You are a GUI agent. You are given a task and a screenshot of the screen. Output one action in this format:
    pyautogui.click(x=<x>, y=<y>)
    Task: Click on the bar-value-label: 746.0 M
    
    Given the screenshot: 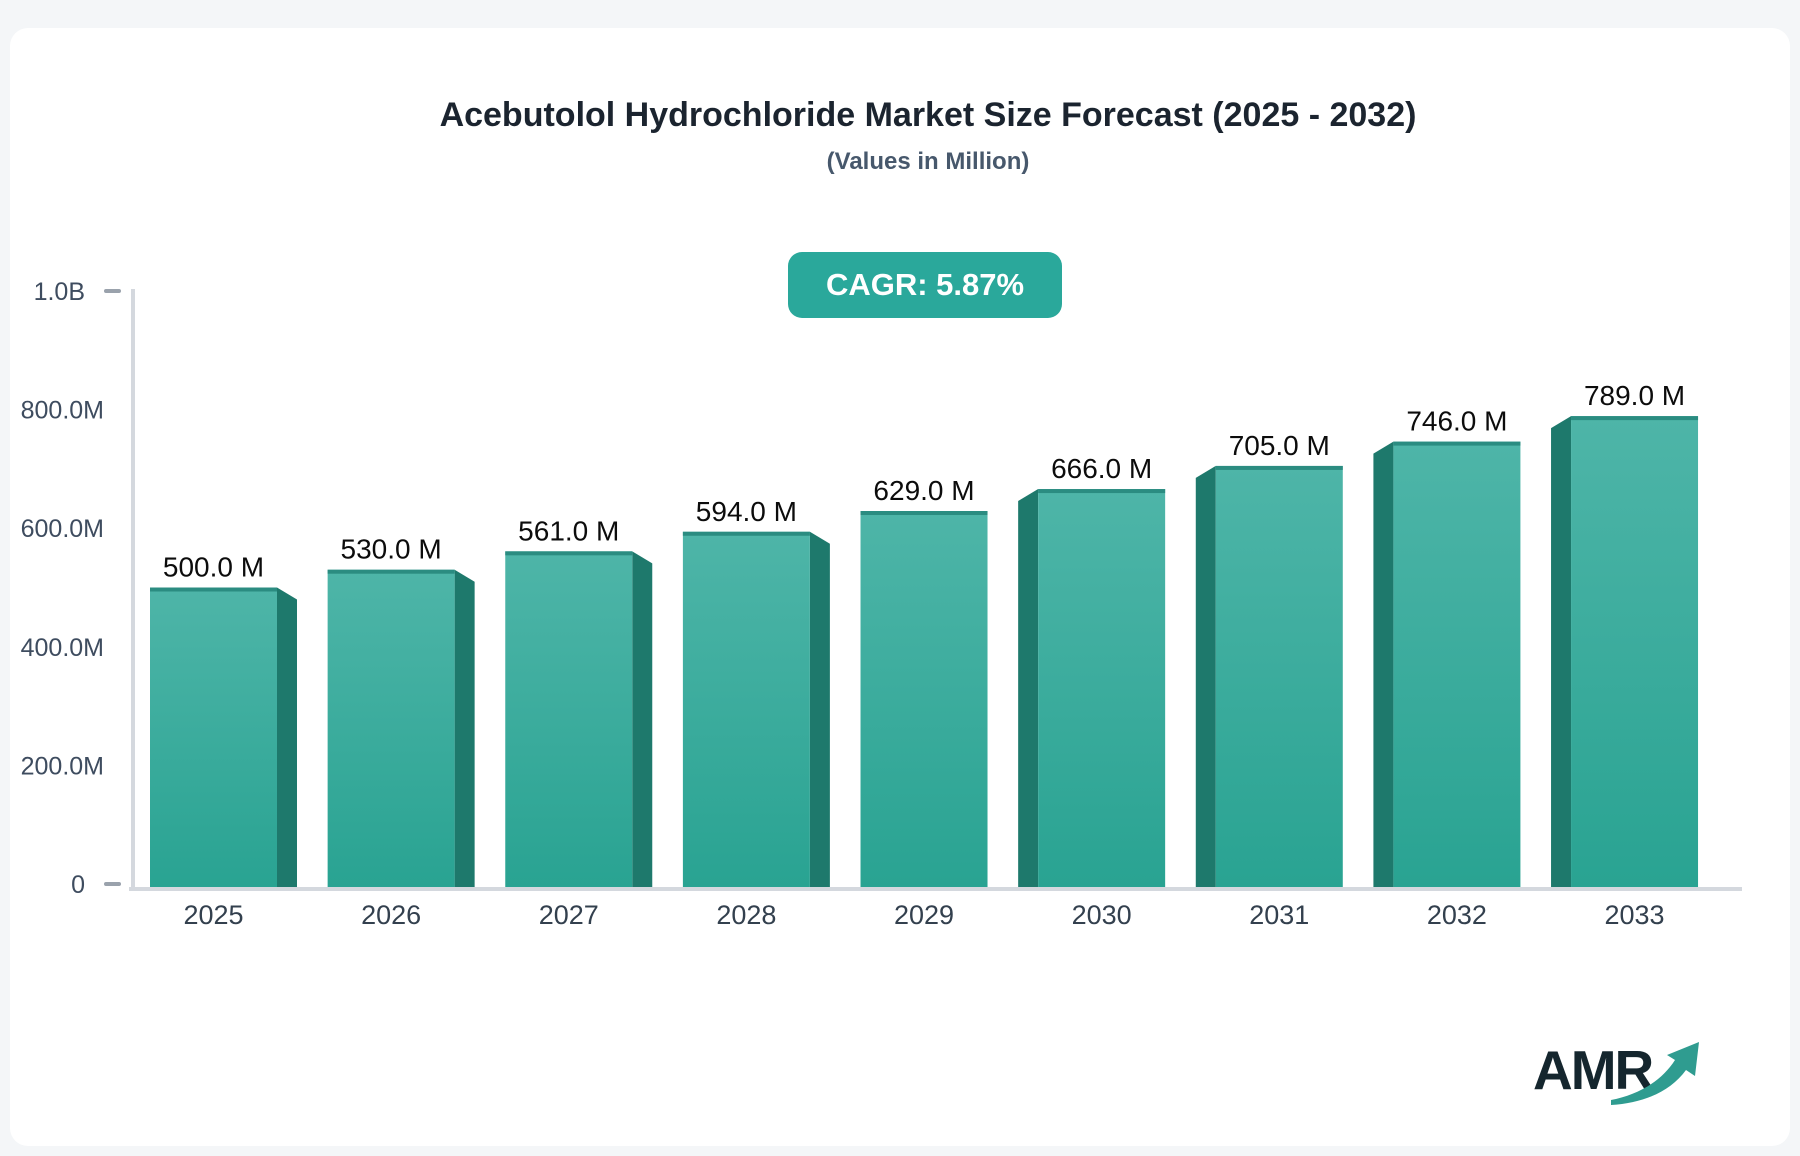 What is the action you would take?
    pyautogui.click(x=1456, y=421)
    